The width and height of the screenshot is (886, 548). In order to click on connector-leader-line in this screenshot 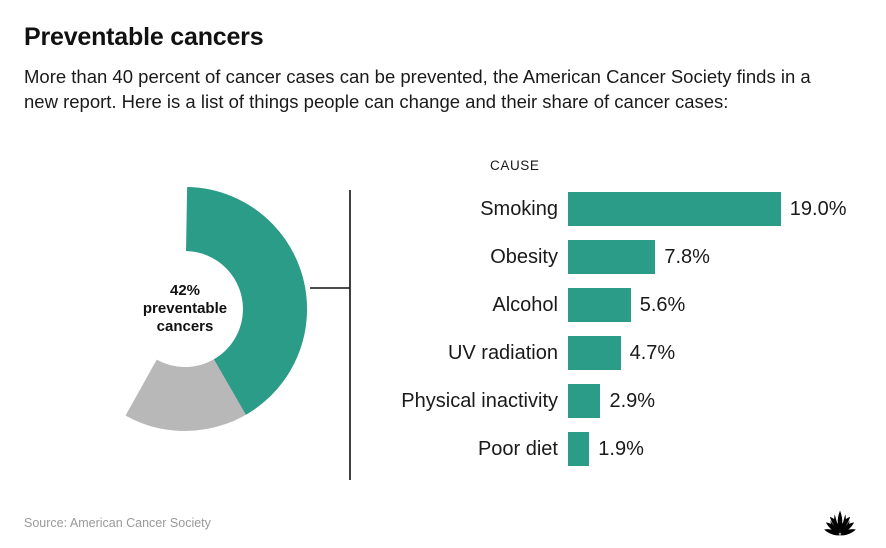, I will do `click(330, 335)`.